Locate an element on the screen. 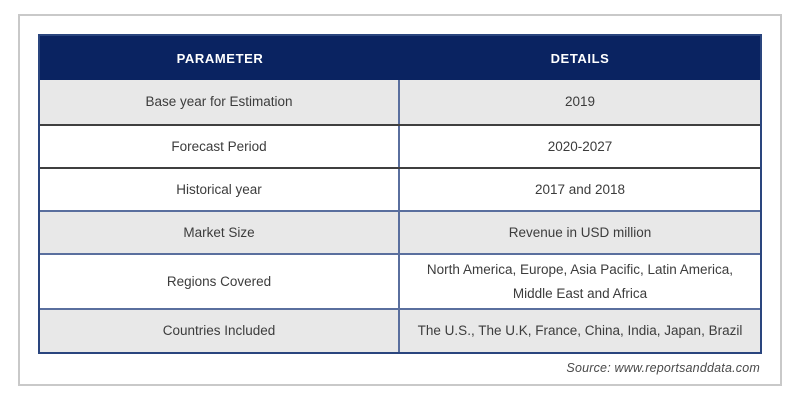  param-cell: Historical year is located at coordinates (220, 189).